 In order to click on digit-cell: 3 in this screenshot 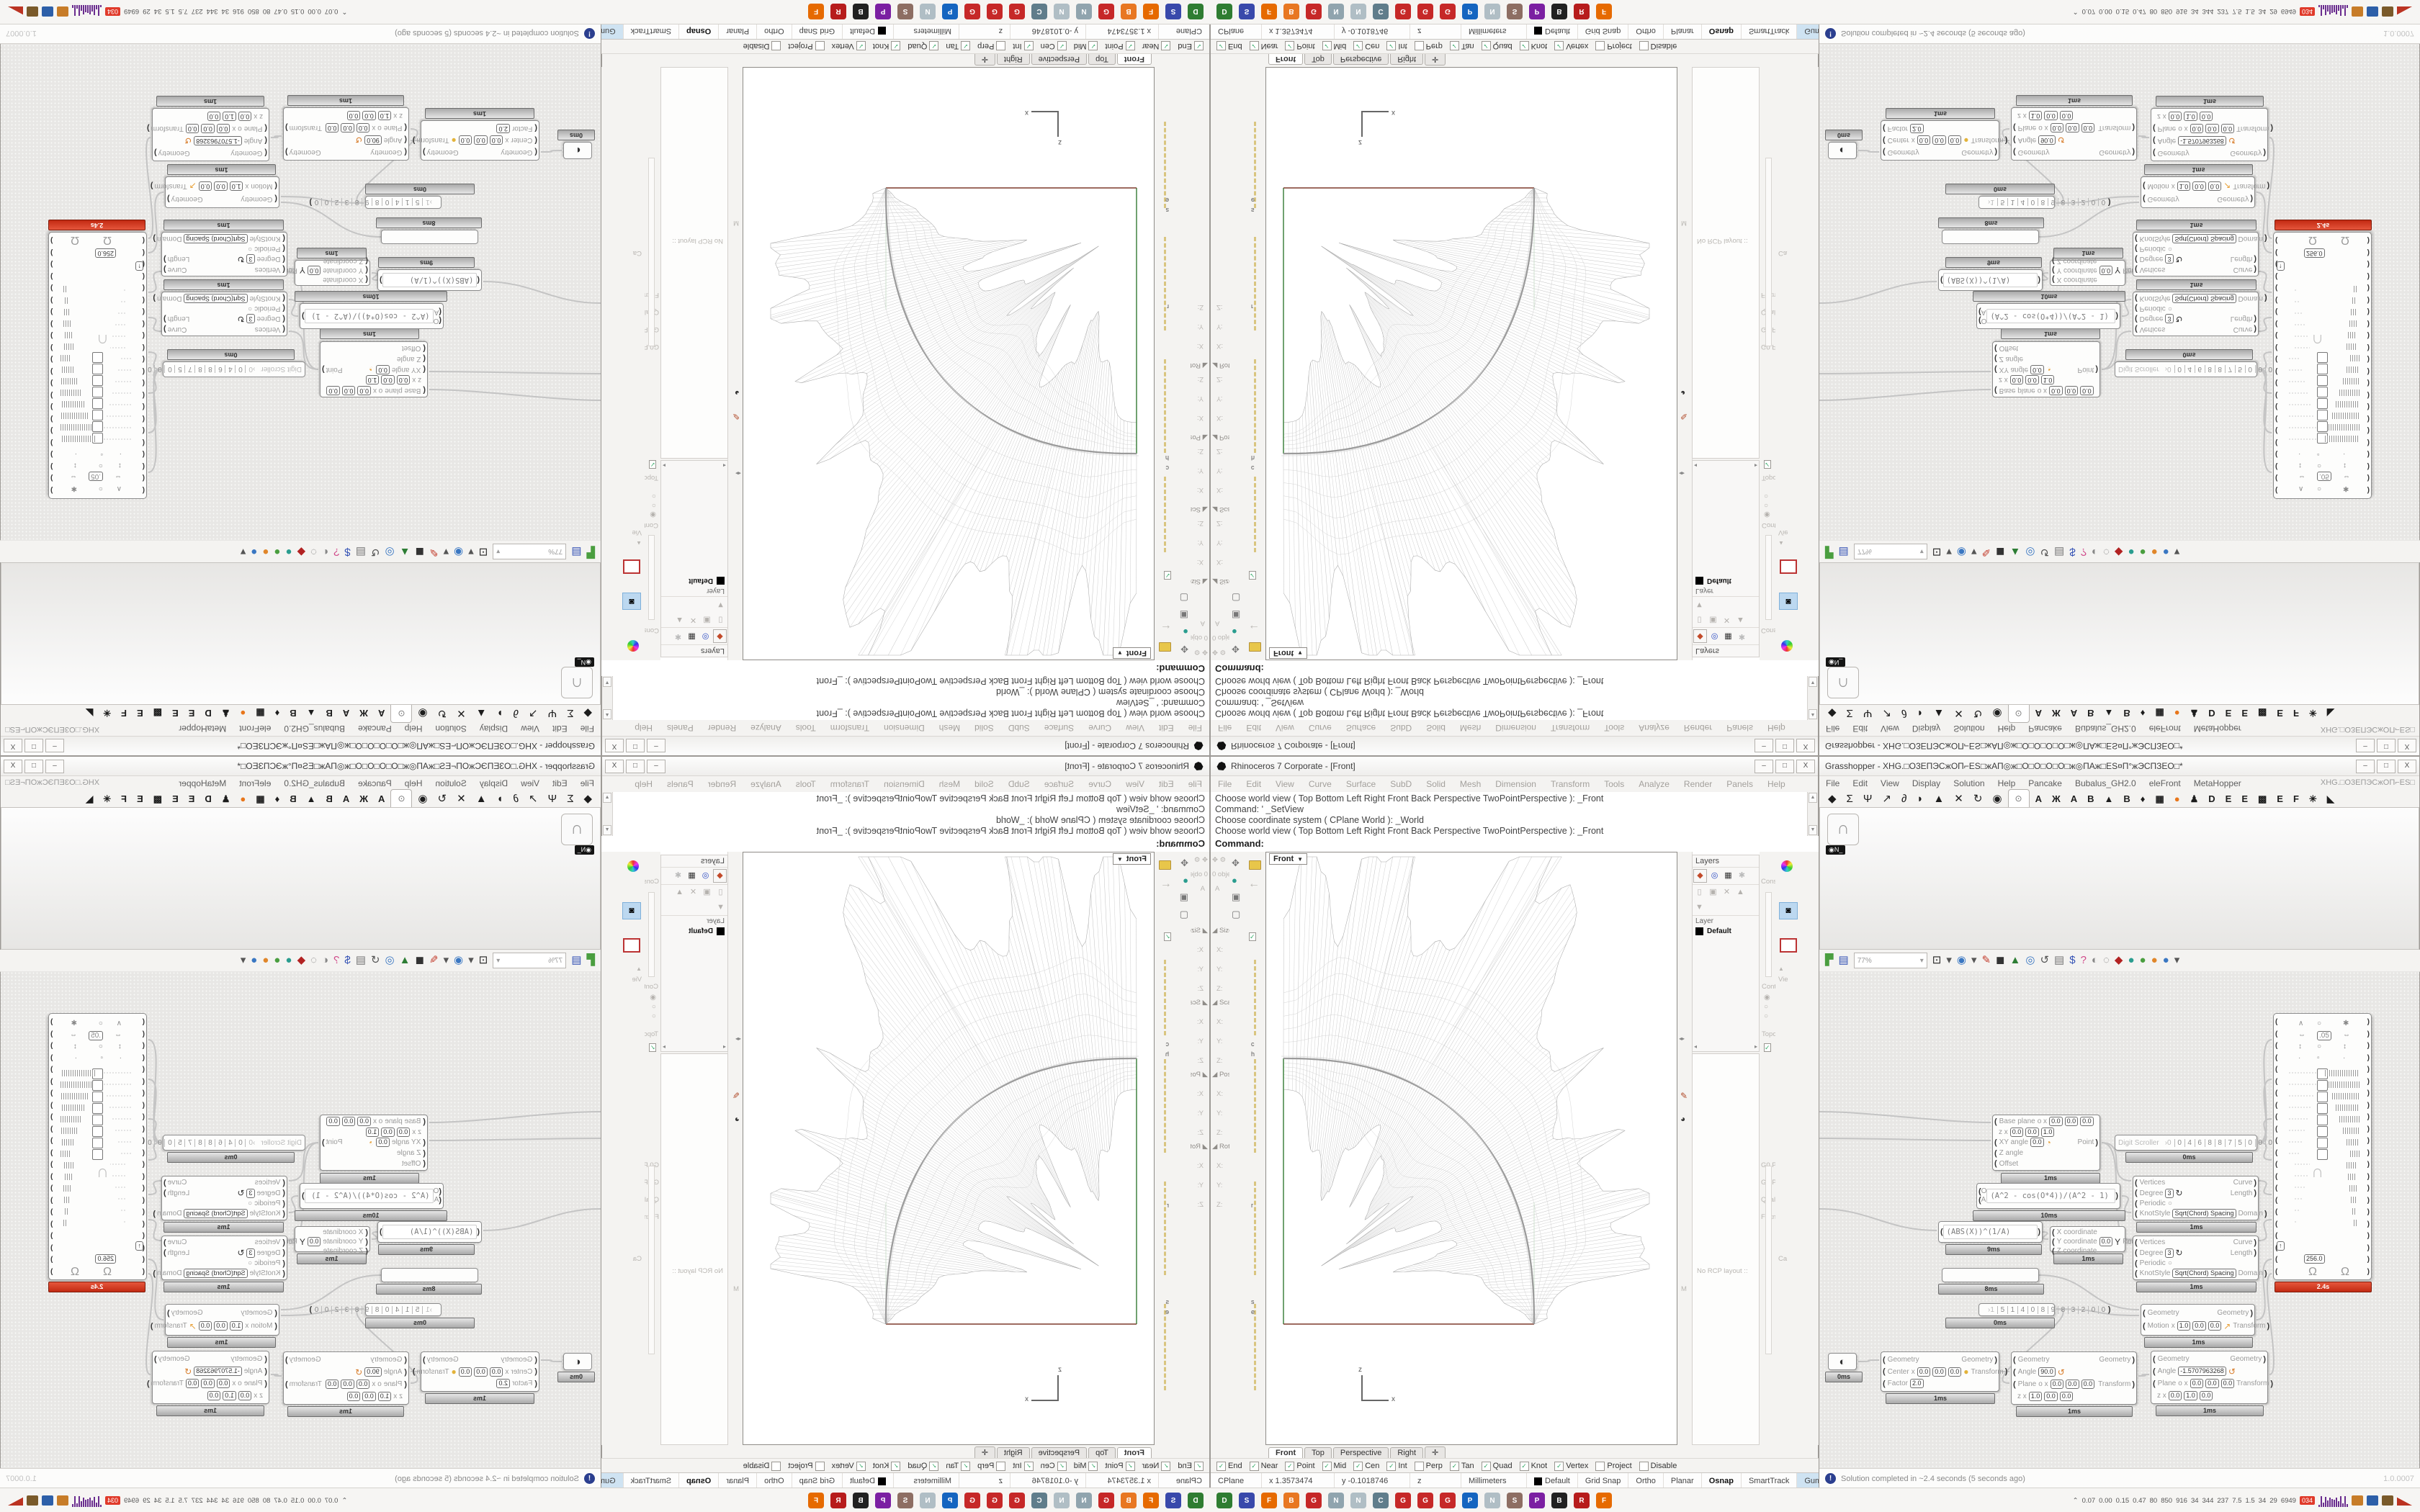, I will do `click(2072, 1309)`.